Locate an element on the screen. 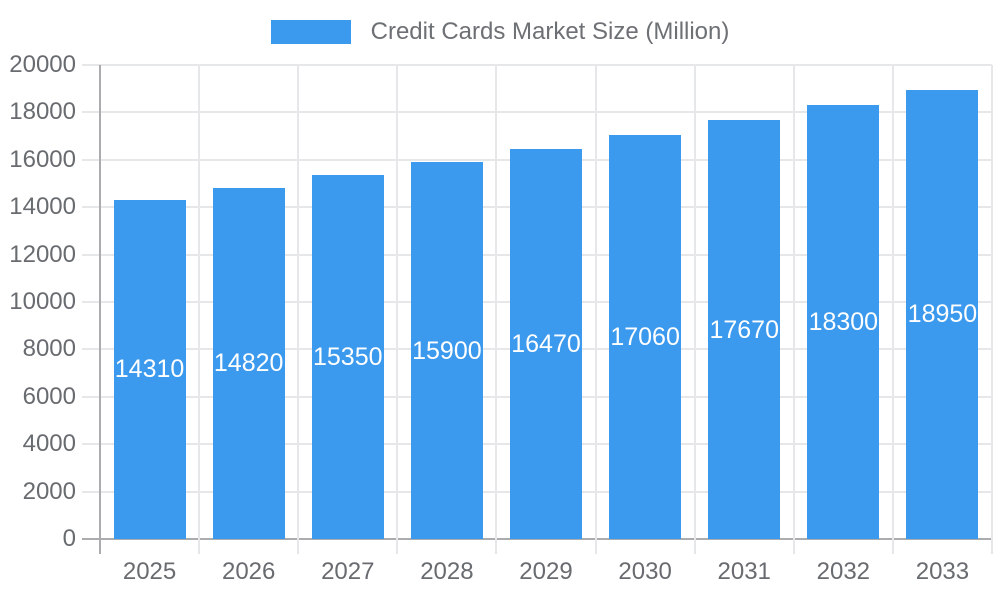  x-axis-label-2025: 2025 is located at coordinates (149, 571).